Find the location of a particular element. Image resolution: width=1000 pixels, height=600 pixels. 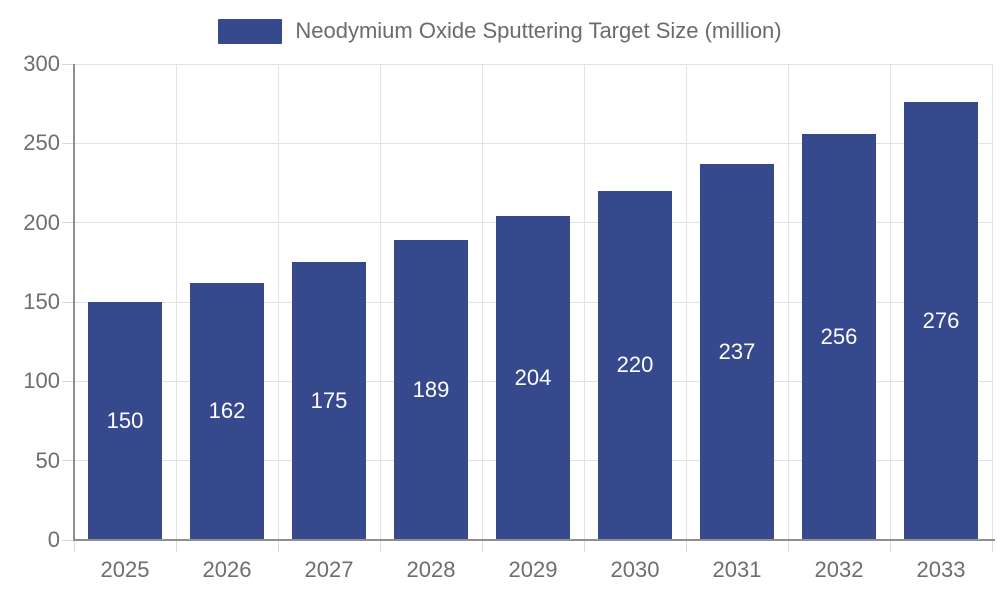

bar-value-label: 162 is located at coordinates (227, 411).